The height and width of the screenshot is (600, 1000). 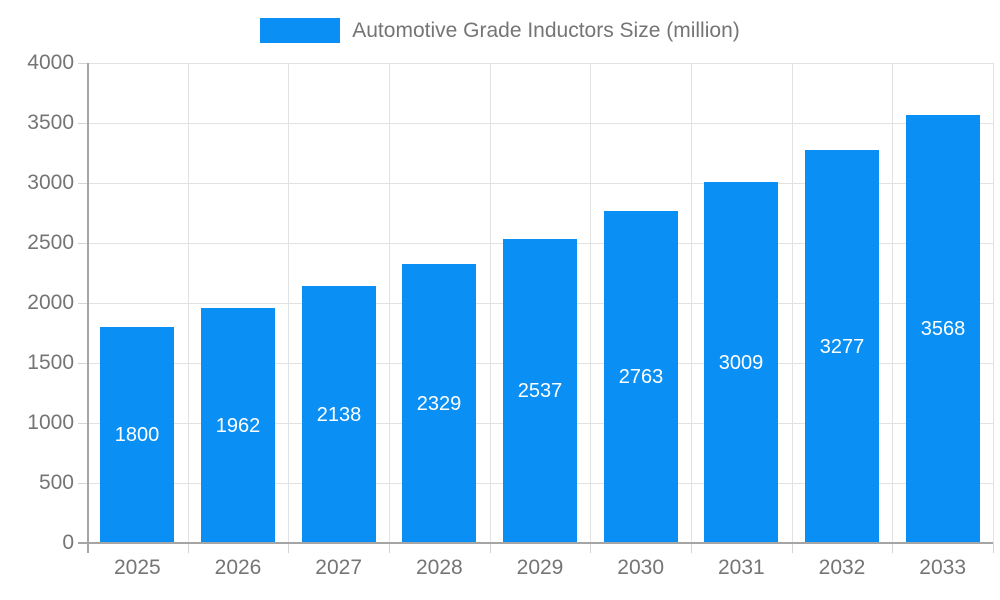 What do you see at coordinates (50, 422) in the screenshot?
I see `y-axis-tick-label: 1000` at bounding box center [50, 422].